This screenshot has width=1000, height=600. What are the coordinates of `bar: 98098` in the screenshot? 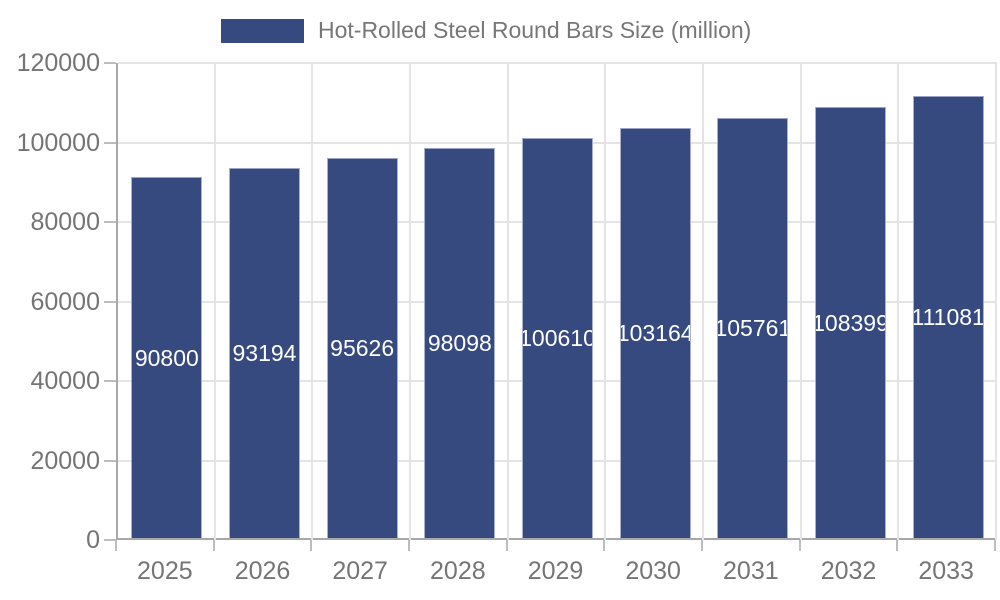 It's located at (460, 343).